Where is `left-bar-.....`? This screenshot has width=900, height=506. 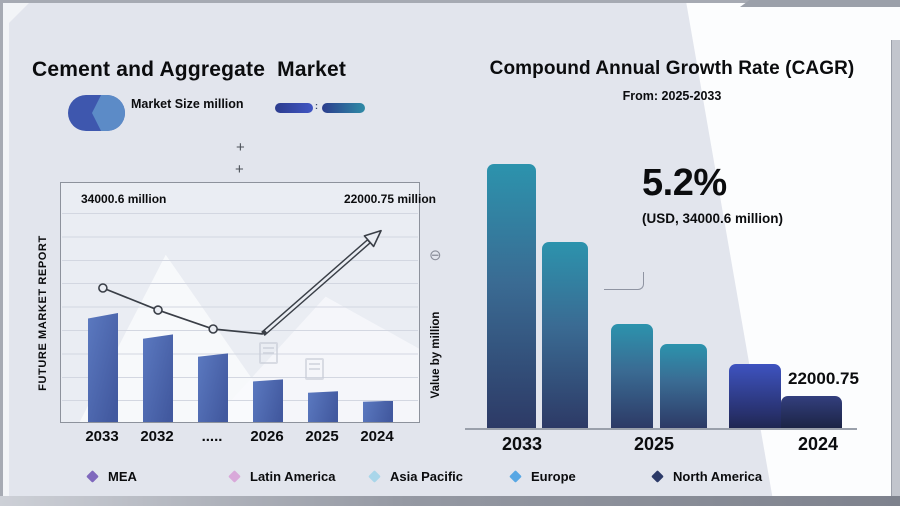
left-bar-..... is located at coordinates (213, 387).